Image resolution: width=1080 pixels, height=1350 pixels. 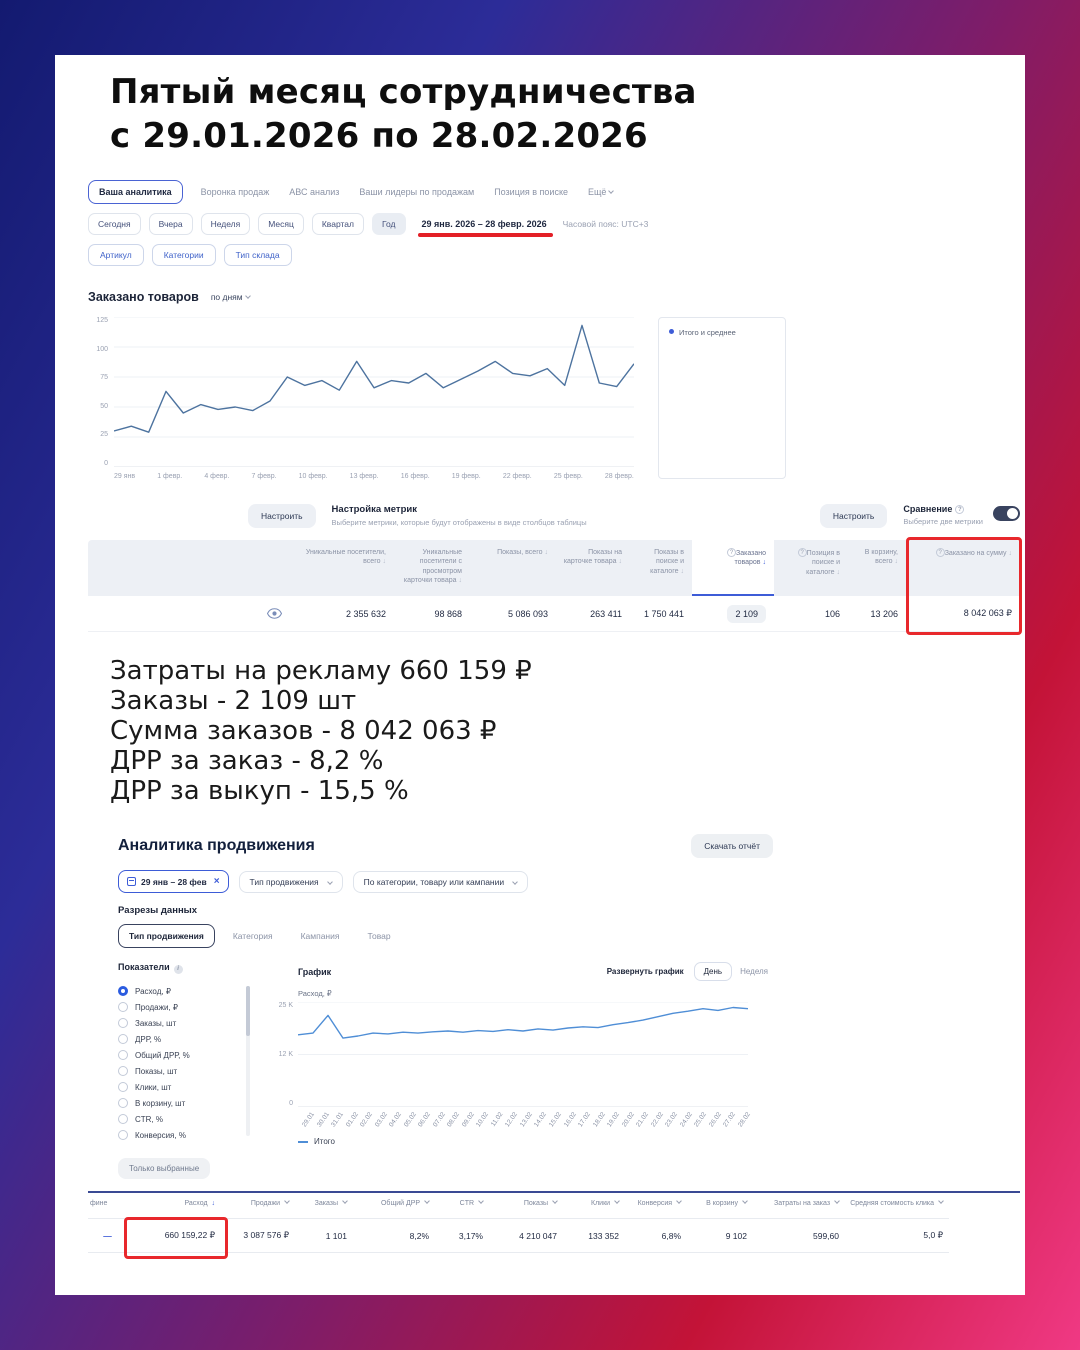 What do you see at coordinates (526, 1203) in the screenshot?
I see `column-header: Показы` at bounding box center [526, 1203].